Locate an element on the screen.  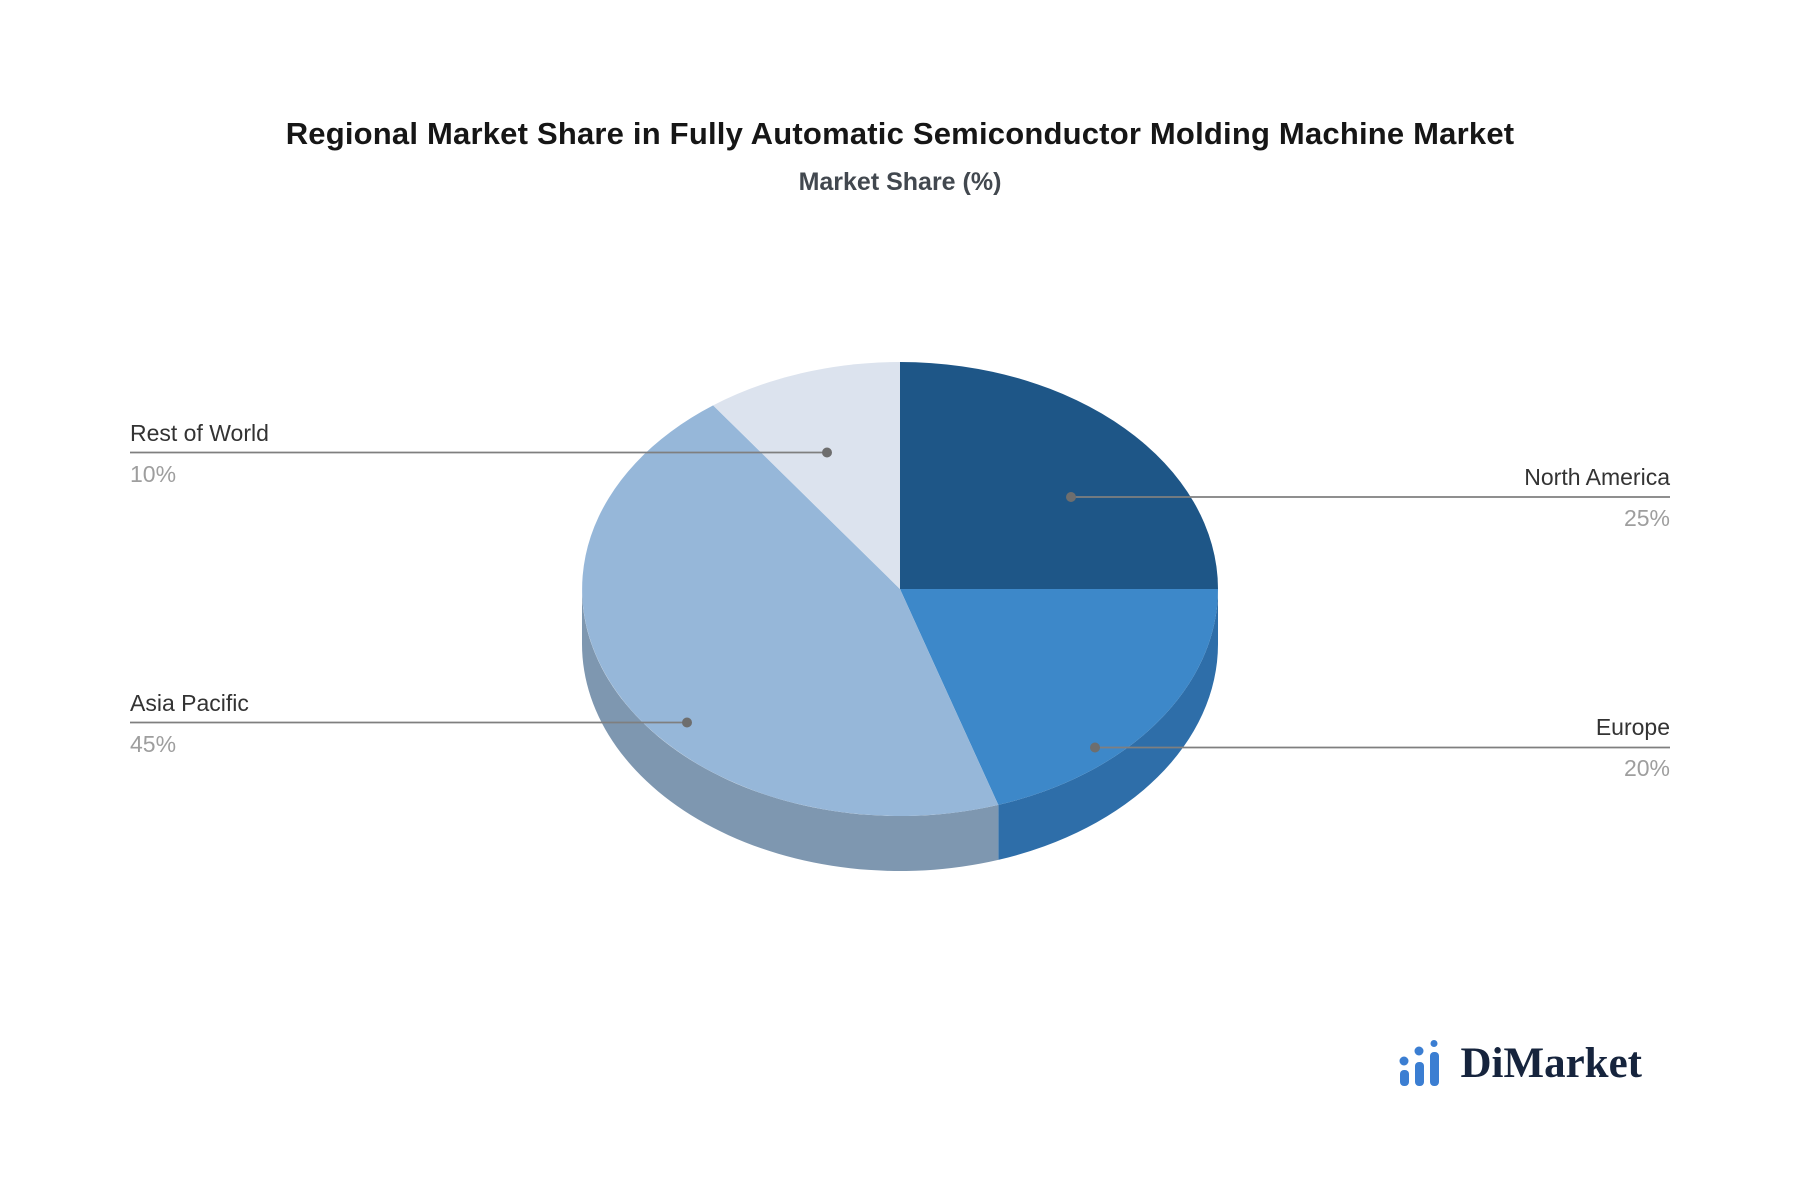
pie-slice-europe is located at coordinates (1059, 697).